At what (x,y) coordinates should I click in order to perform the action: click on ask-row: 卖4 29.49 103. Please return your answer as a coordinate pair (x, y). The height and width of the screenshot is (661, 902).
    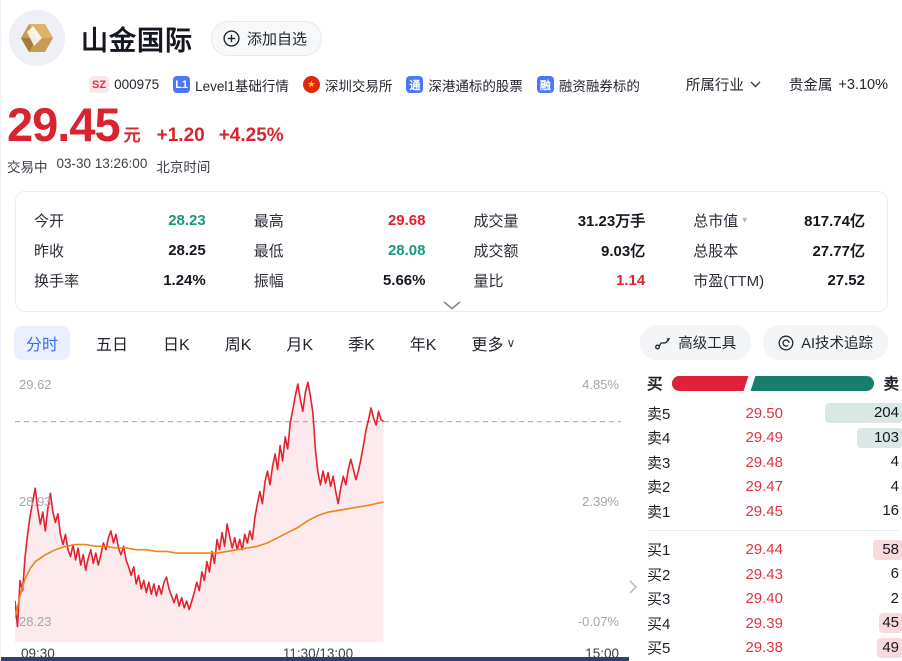
    Looking at the image, I should click on (774, 438).